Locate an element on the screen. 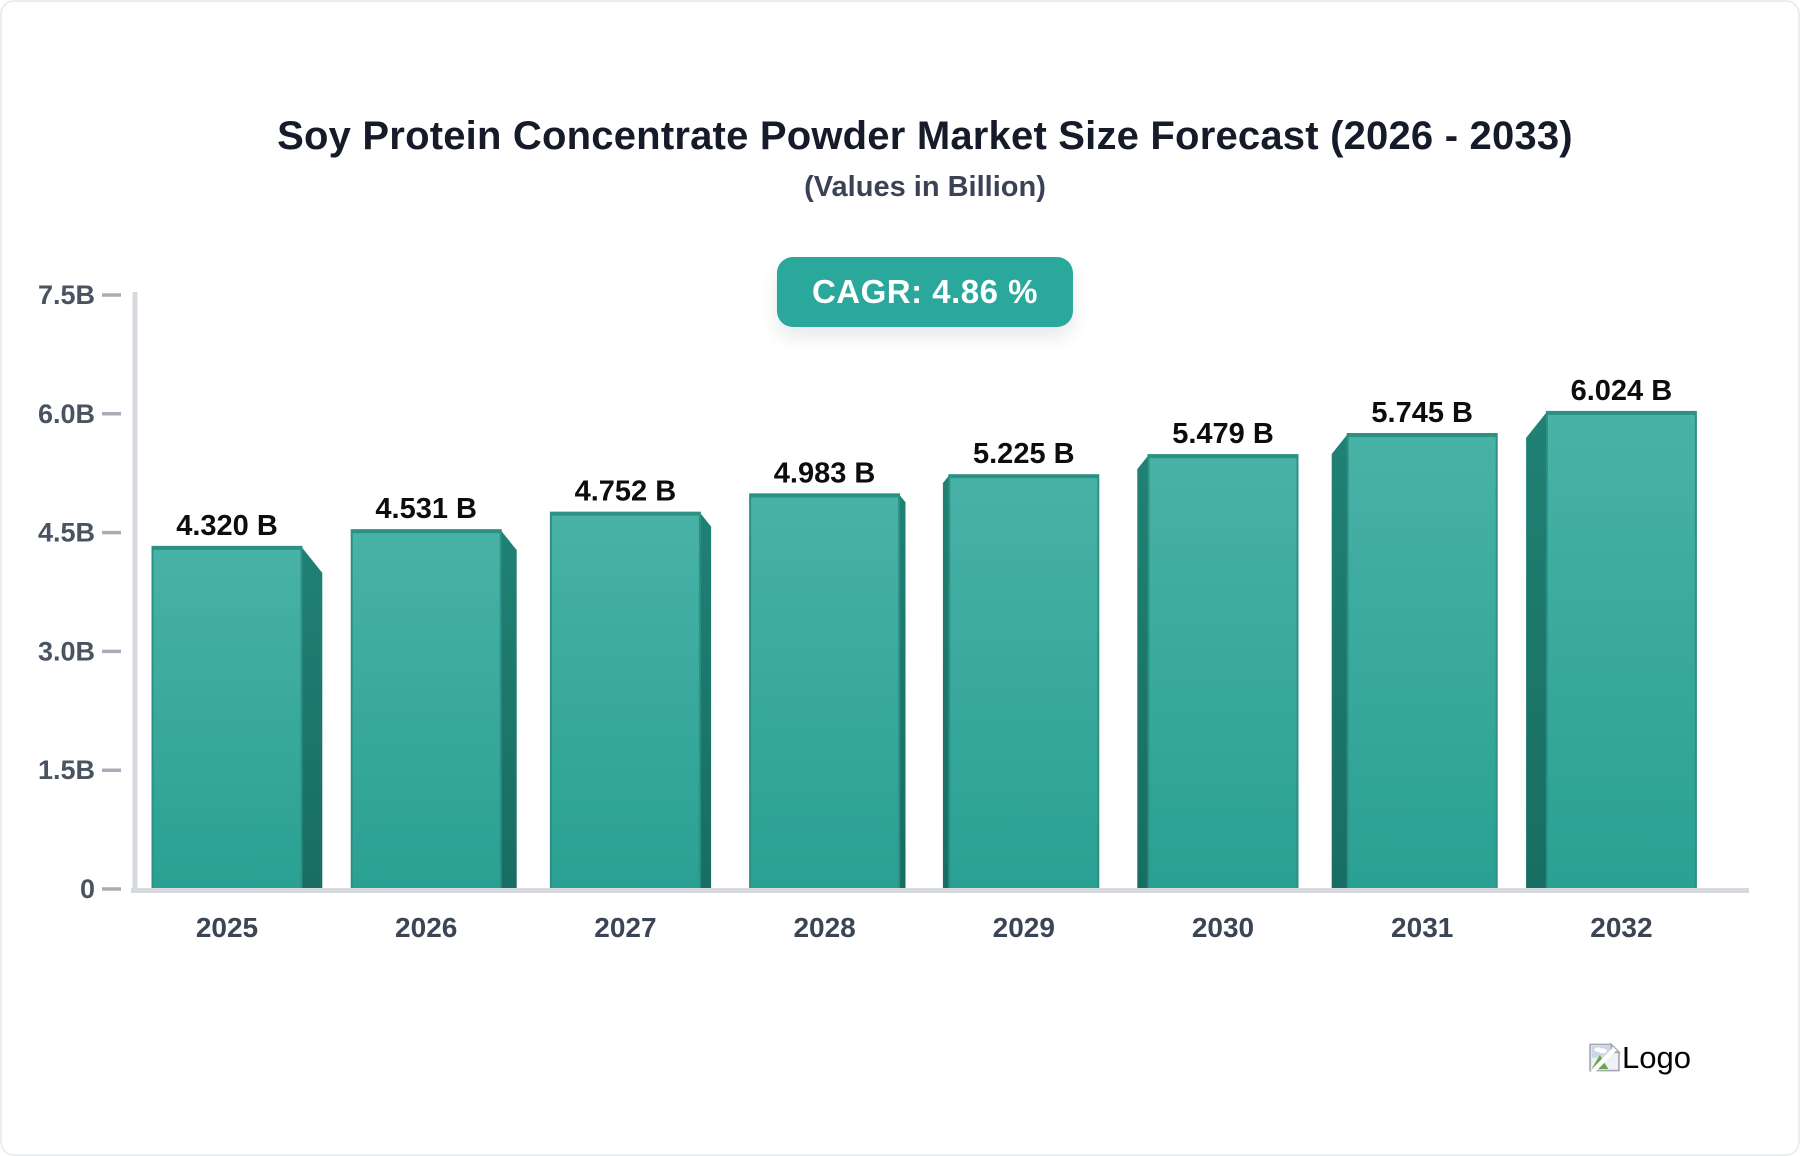 The image size is (1800, 1156). bar-group-2026 is located at coordinates (433, 709).